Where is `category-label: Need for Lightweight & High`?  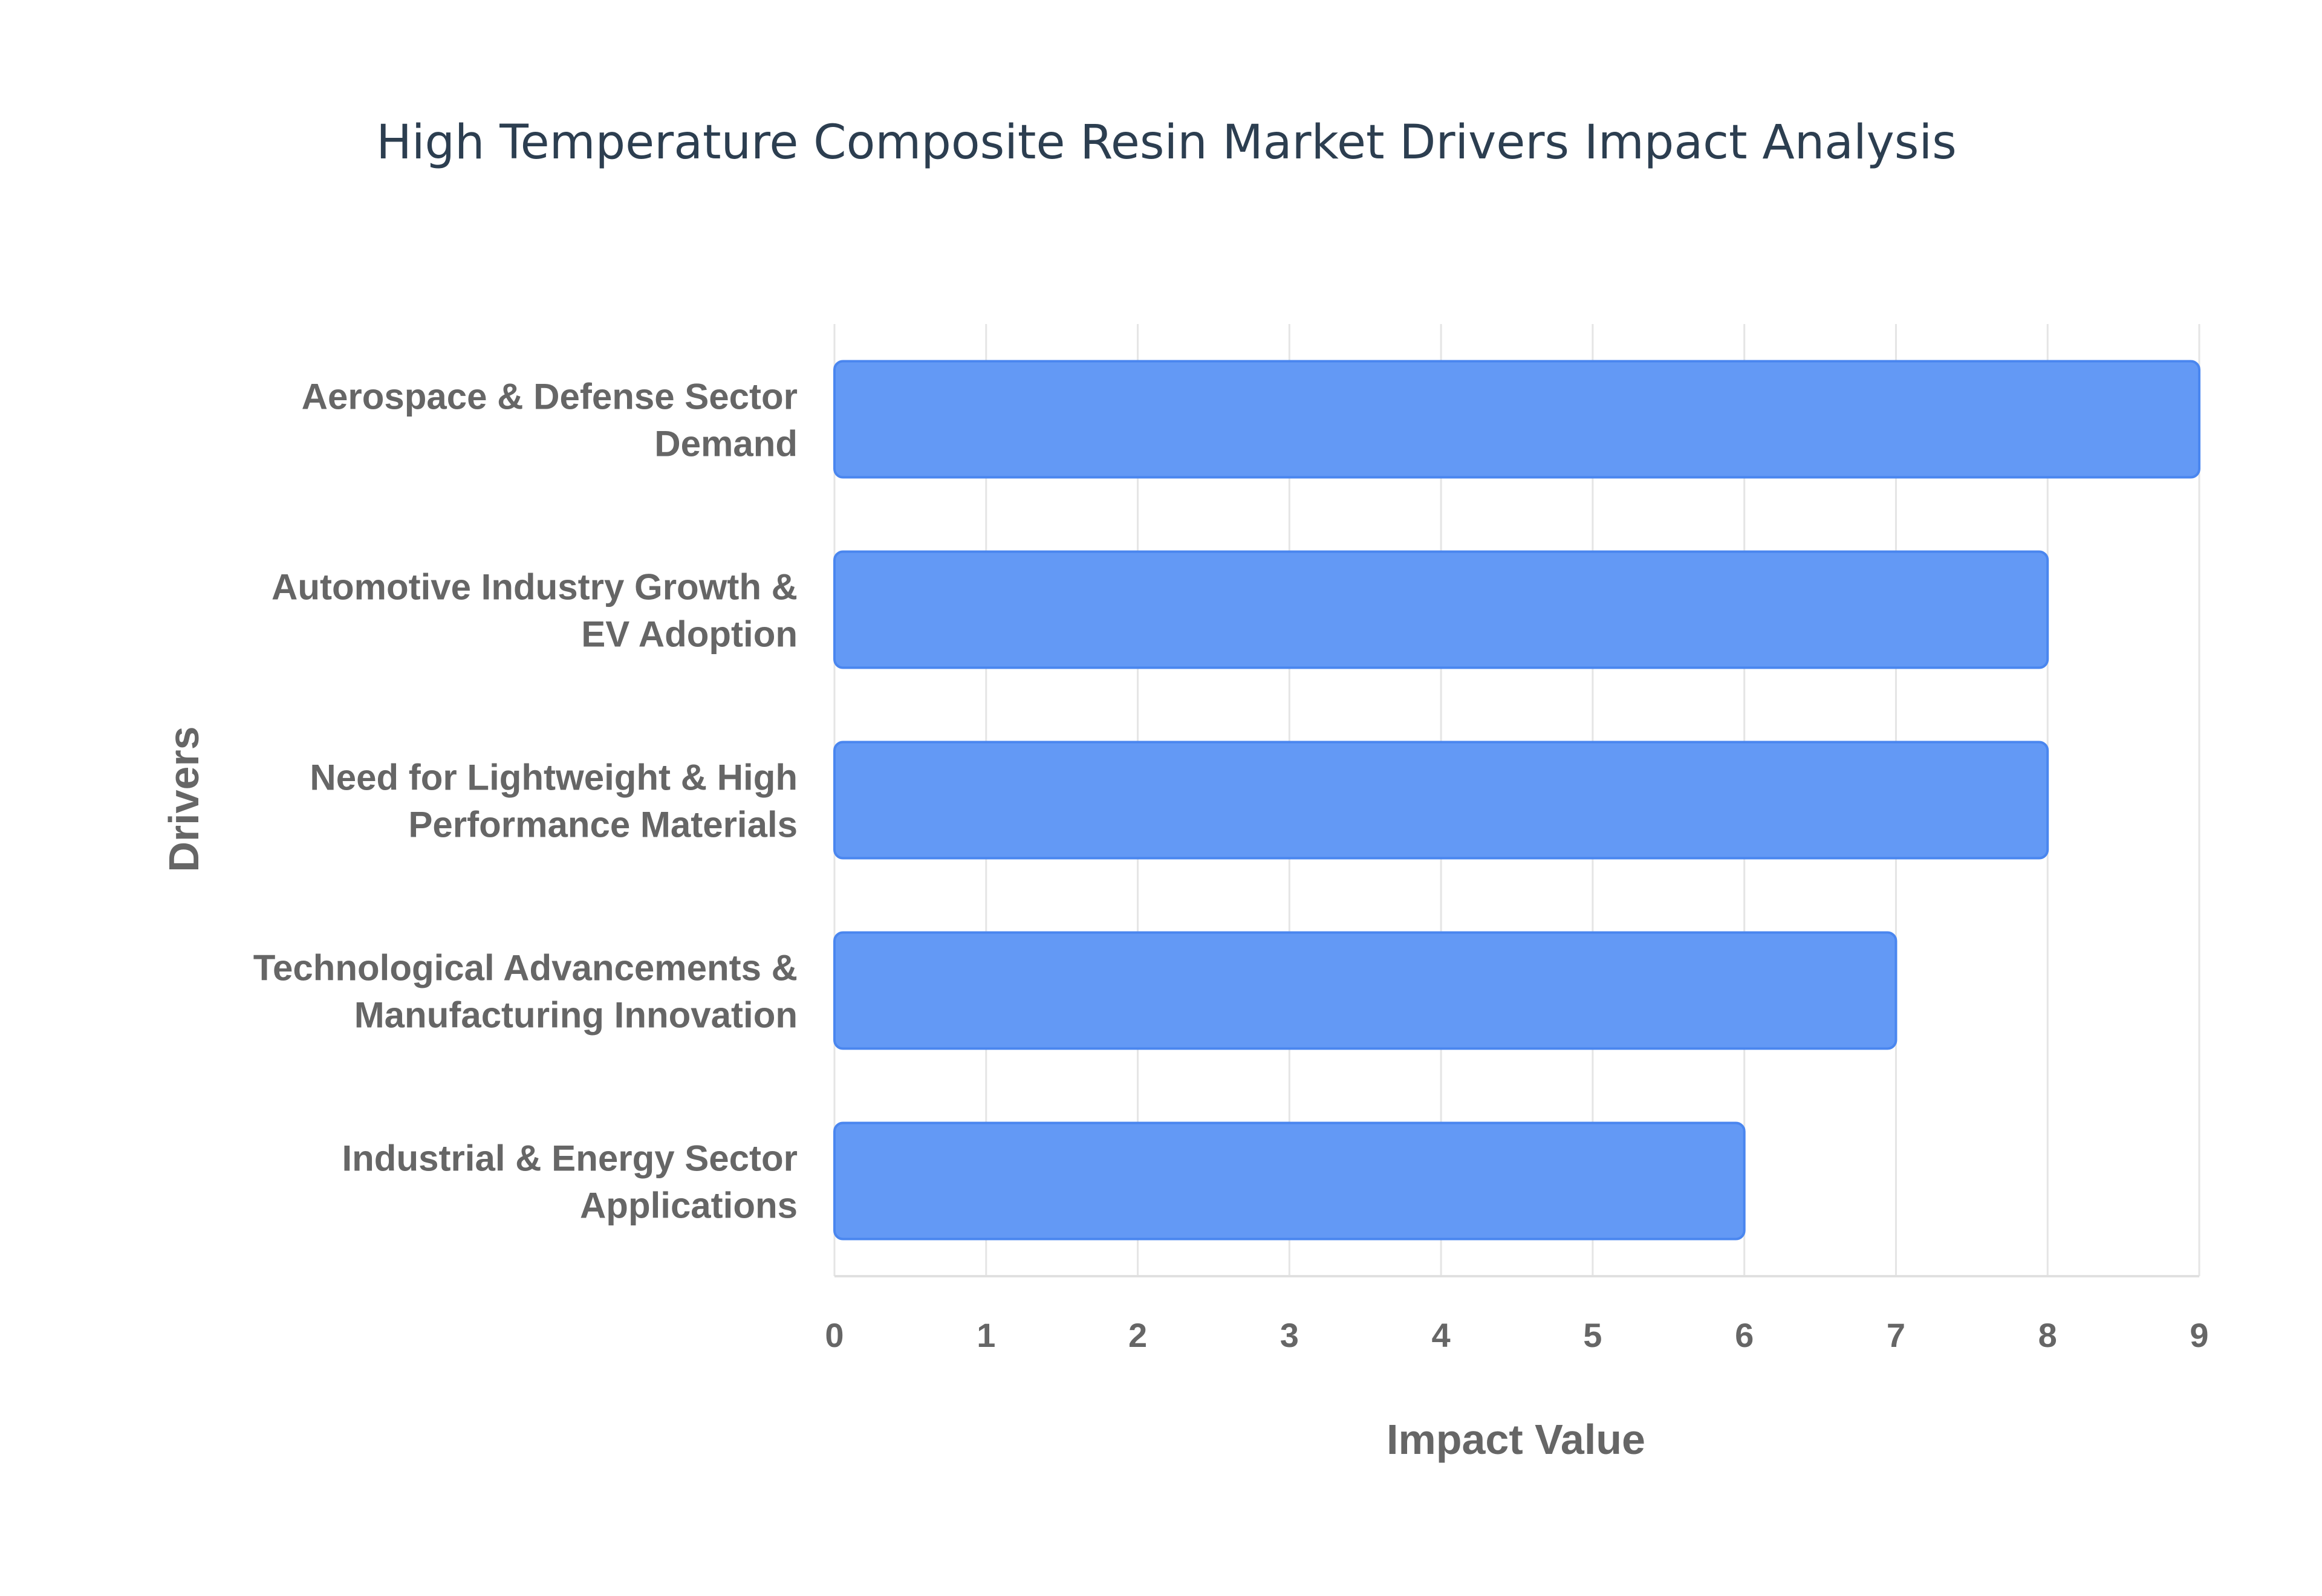
category-label: Need for Lightweight & High is located at coordinates (554, 777).